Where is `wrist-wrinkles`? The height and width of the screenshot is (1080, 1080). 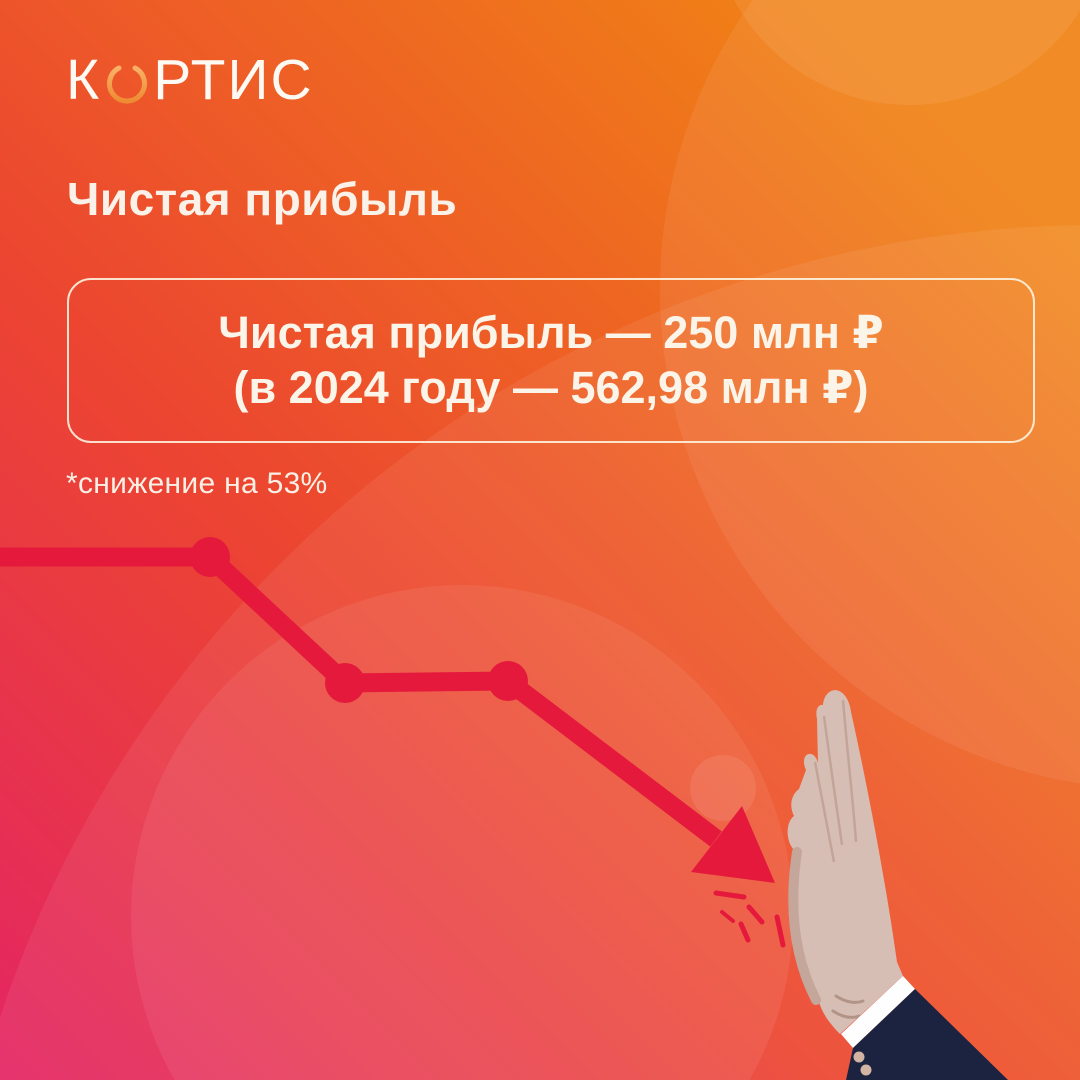 wrist-wrinkles is located at coordinates (848, 1006).